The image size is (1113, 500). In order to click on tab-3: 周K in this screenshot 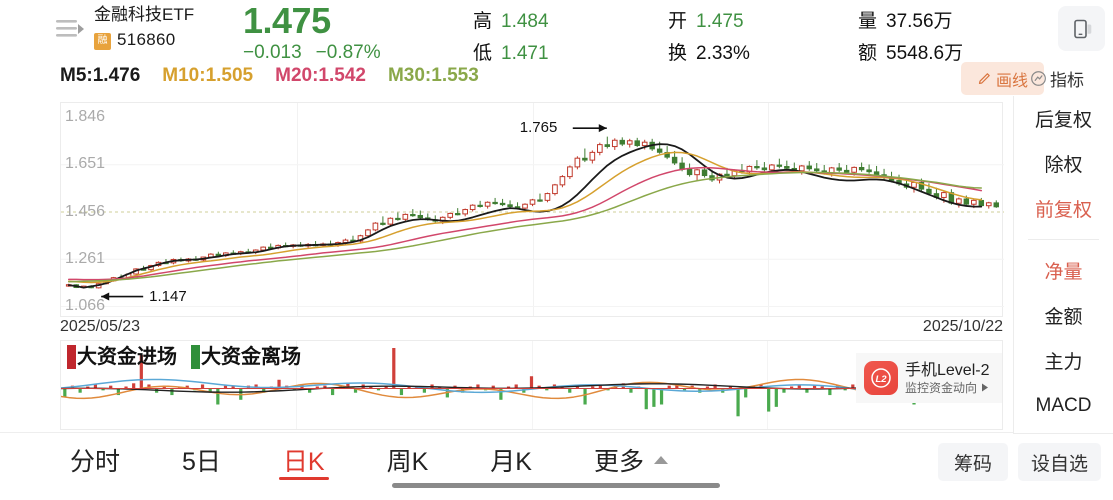, I will do `click(408, 460)`.